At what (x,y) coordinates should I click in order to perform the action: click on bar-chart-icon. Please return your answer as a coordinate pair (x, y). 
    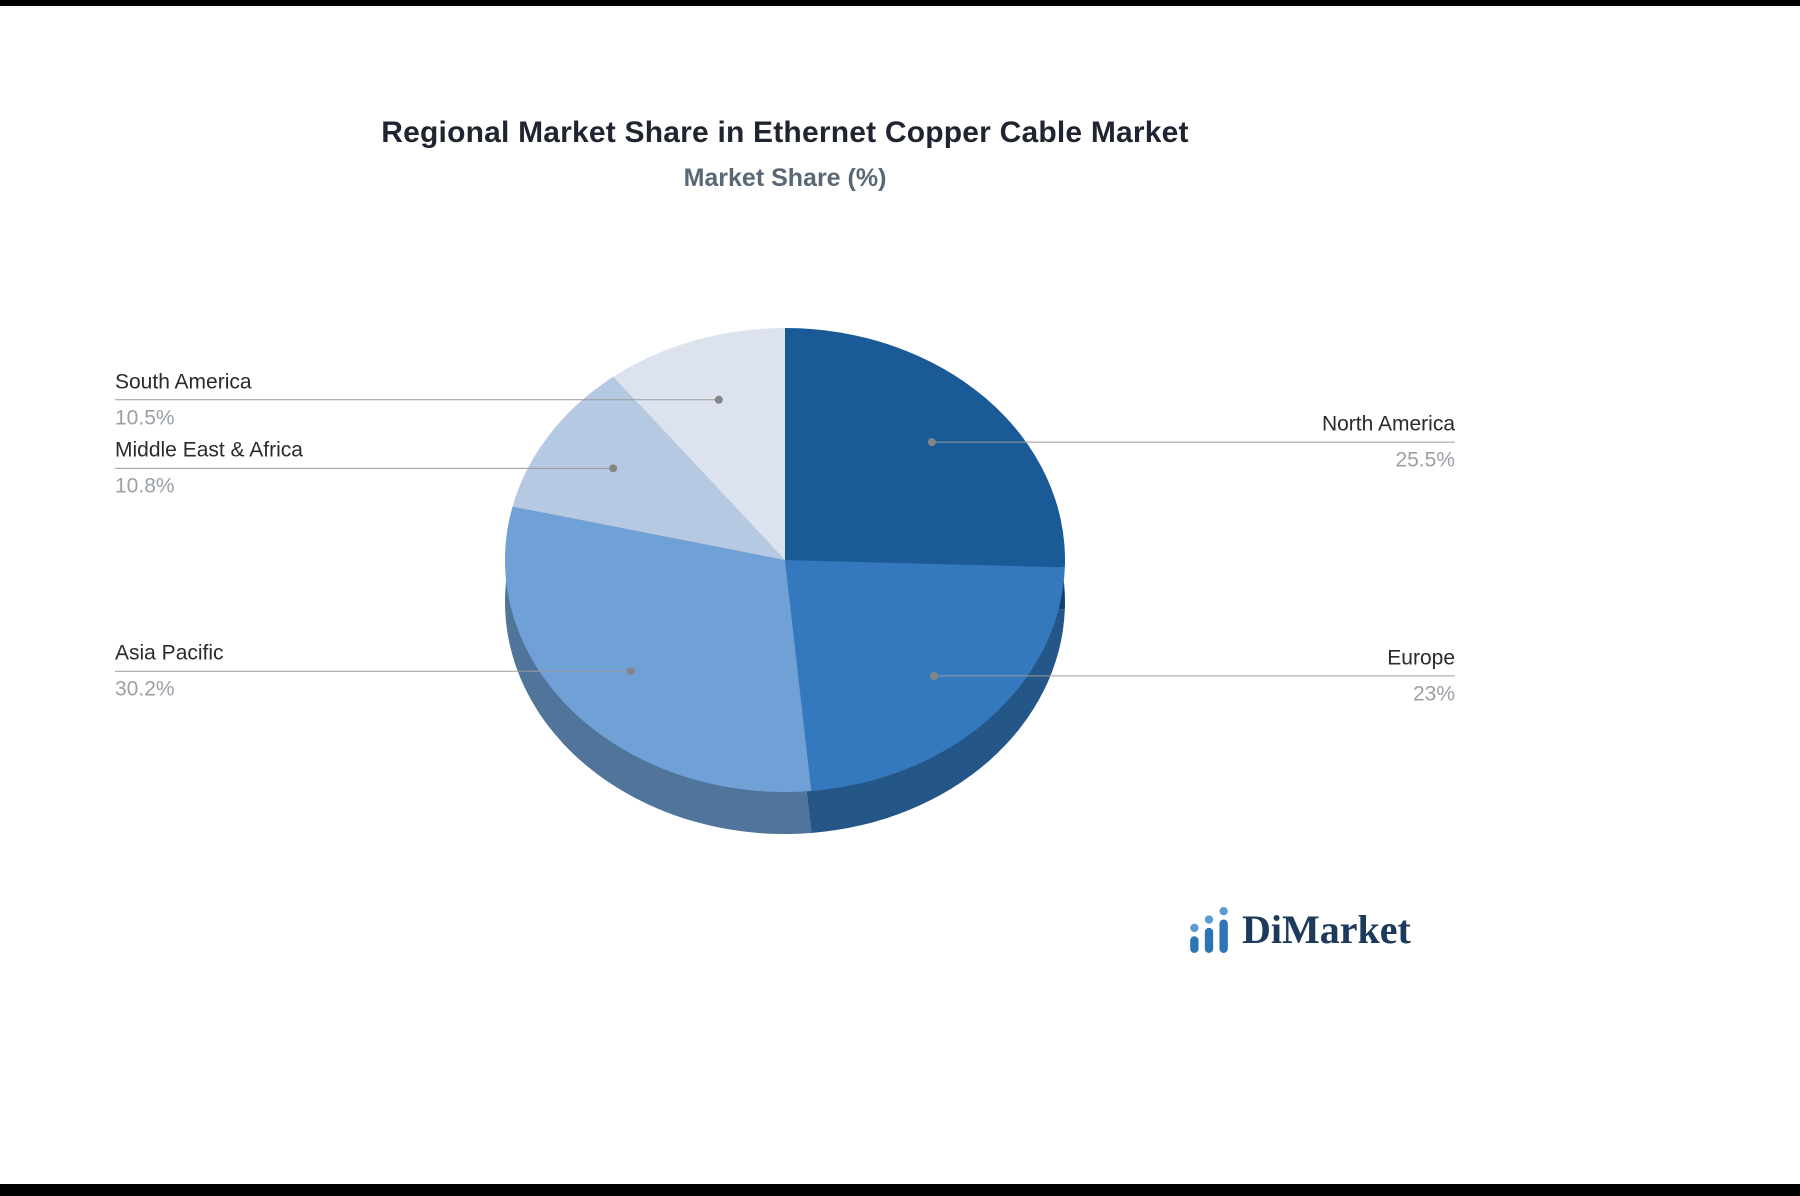
    Looking at the image, I should click on (1209, 929).